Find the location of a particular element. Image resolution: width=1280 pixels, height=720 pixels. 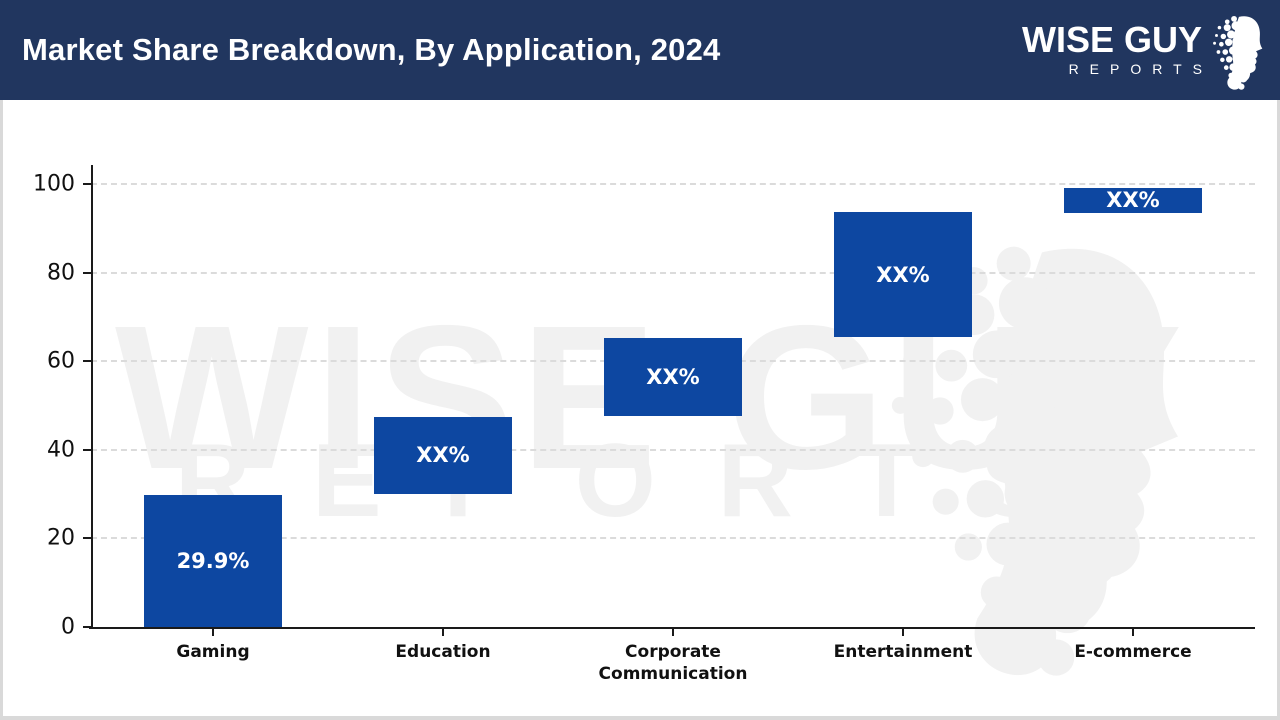

x-category-label: Corporate Communication is located at coordinates (673, 663).